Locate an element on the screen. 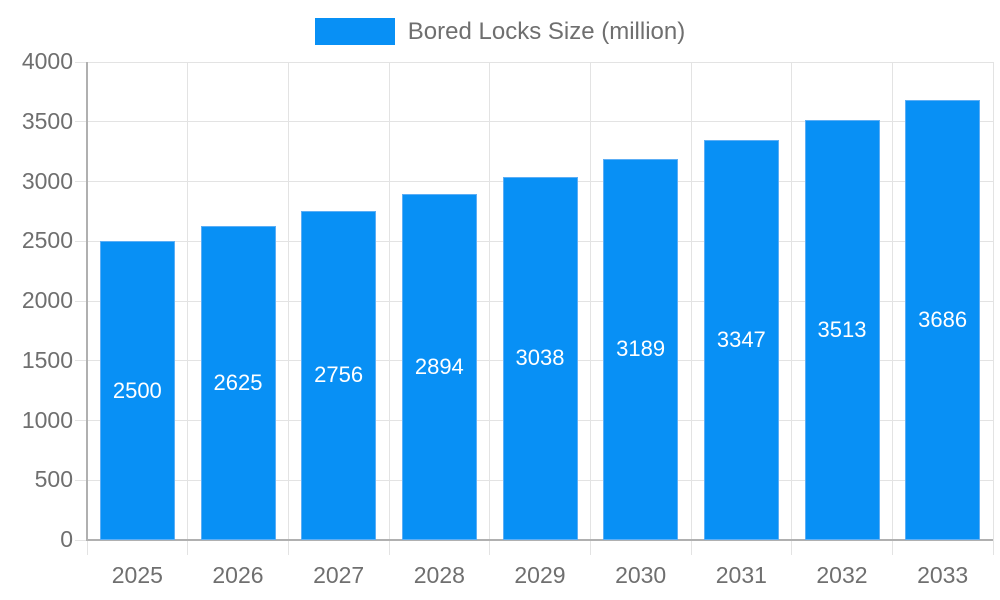 Image resolution: width=1000 pixels, height=600 pixels. y-axis-tick-label: 2000 is located at coordinates (47, 300).